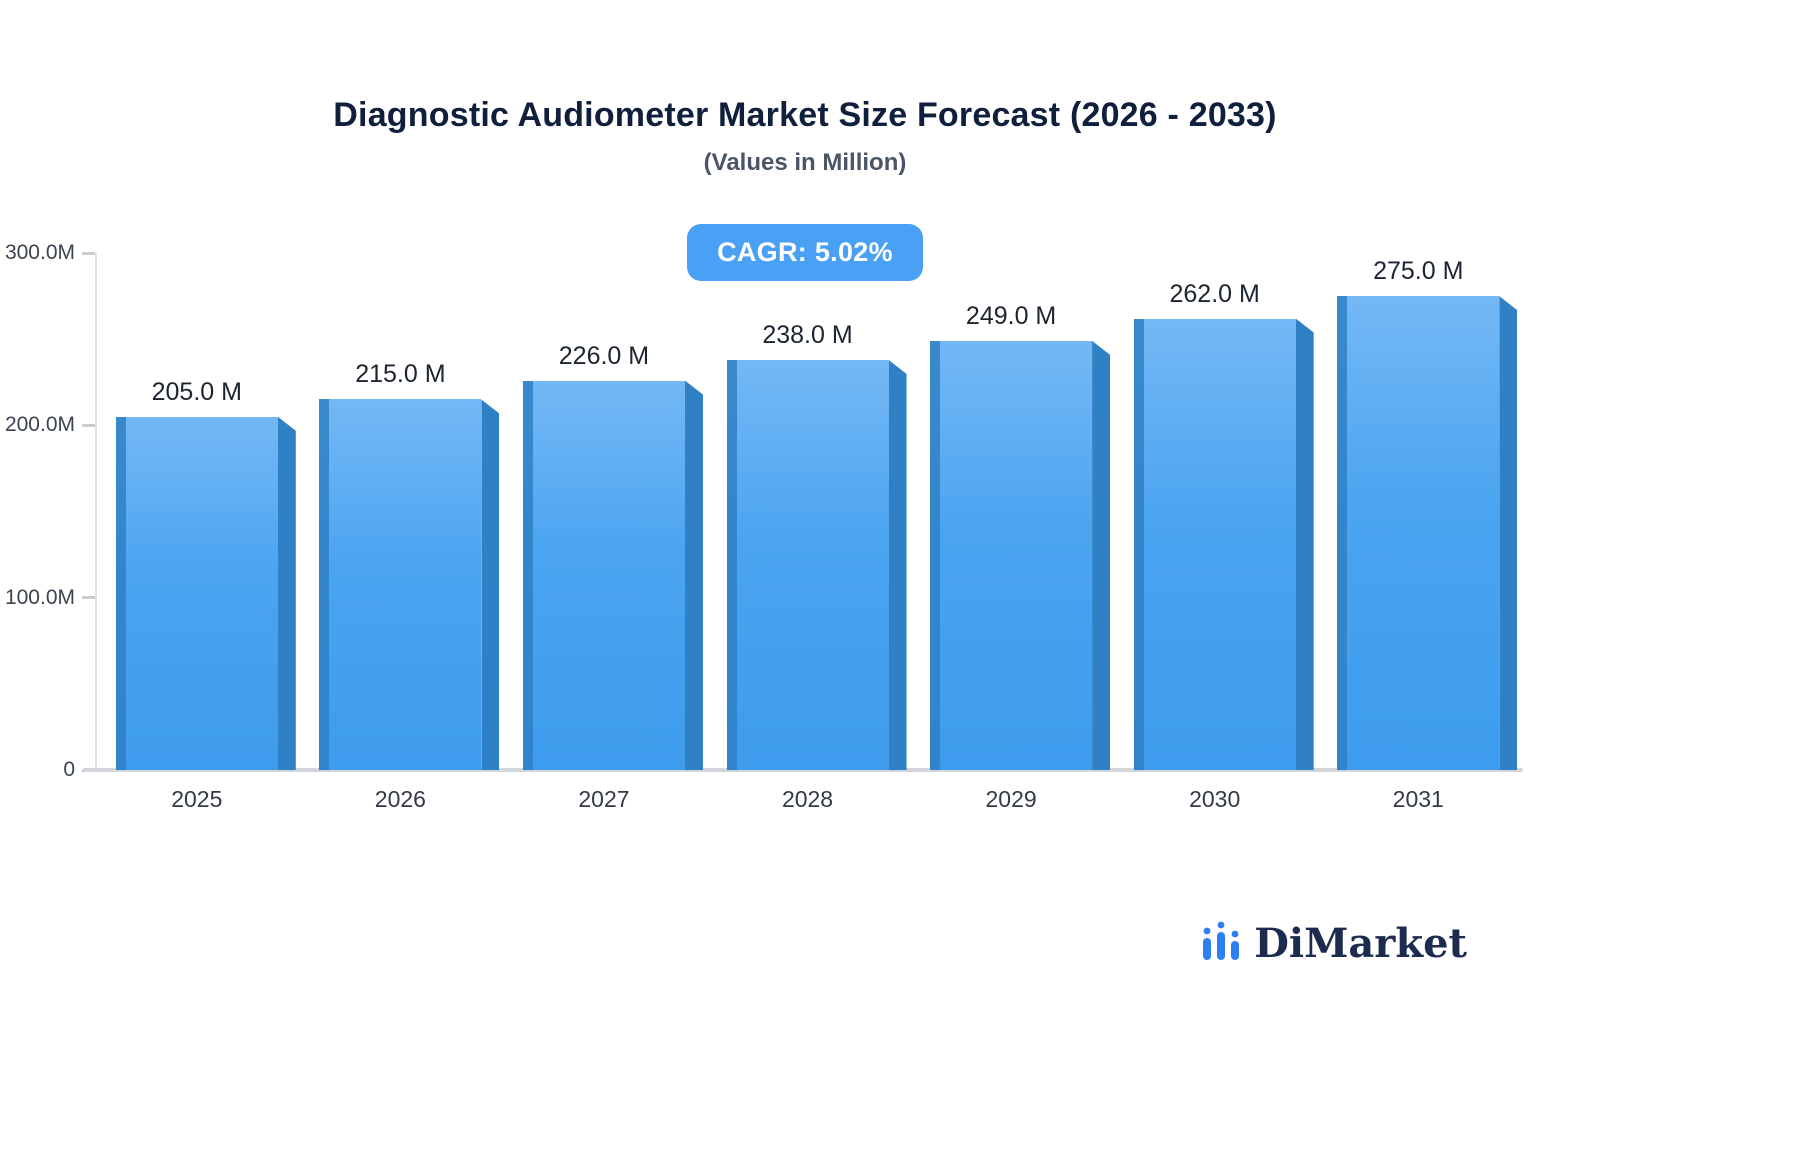 The height and width of the screenshot is (1156, 1800). Describe the element at coordinates (39, 425) in the screenshot. I see `y-tick-label: 200.0M` at that location.